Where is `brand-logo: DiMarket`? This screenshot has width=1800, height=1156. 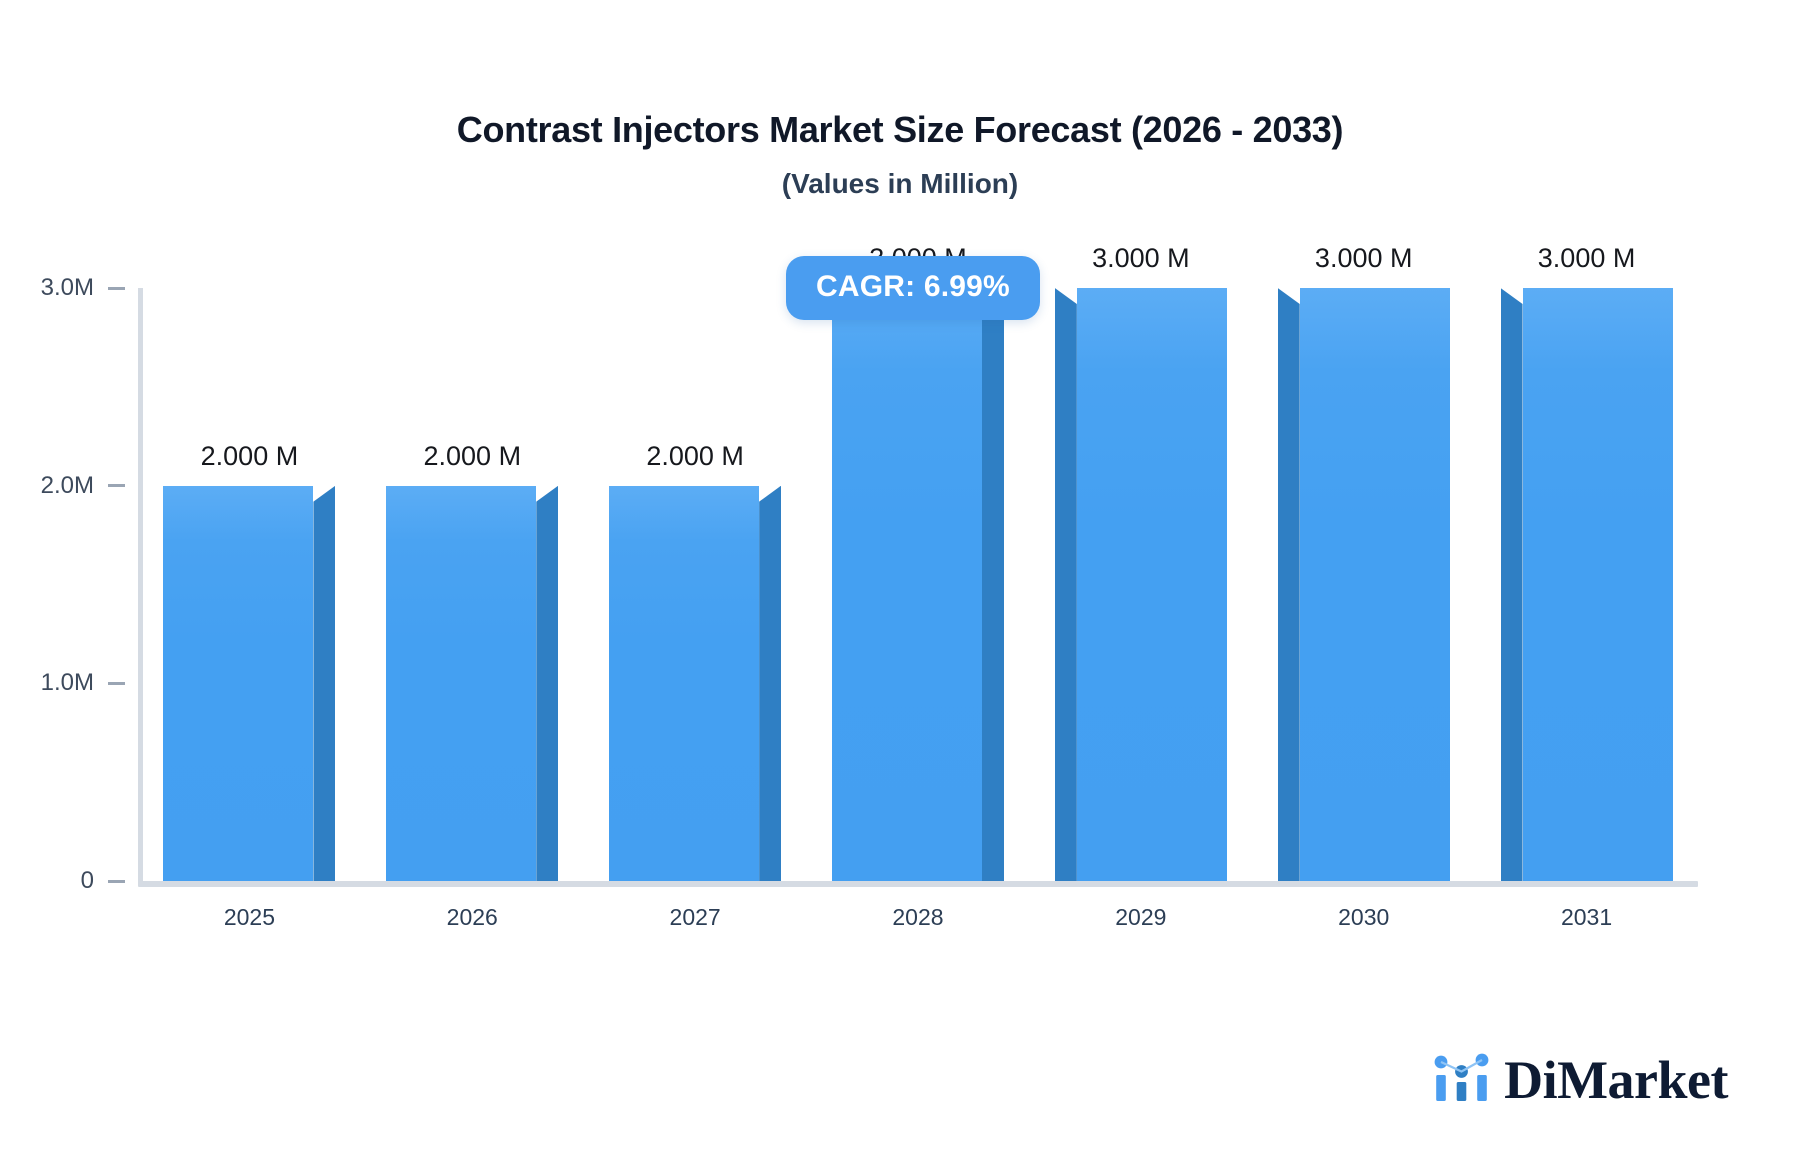 brand-logo: DiMarket is located at coordinates (1581, 1079).